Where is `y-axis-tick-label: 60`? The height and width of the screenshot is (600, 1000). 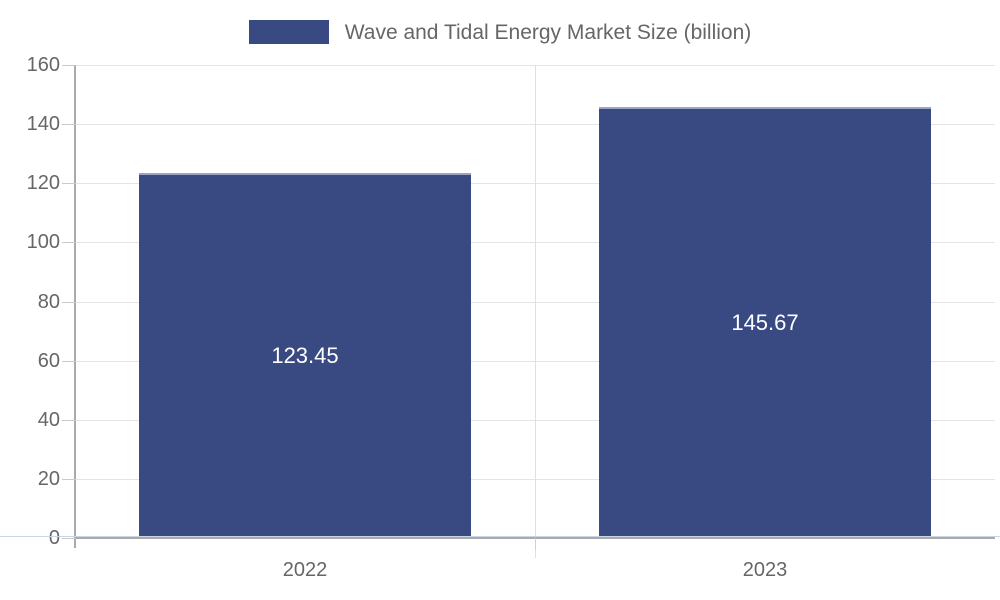 y-axis-tick-label: 60 is located at coordinates (48, 360).